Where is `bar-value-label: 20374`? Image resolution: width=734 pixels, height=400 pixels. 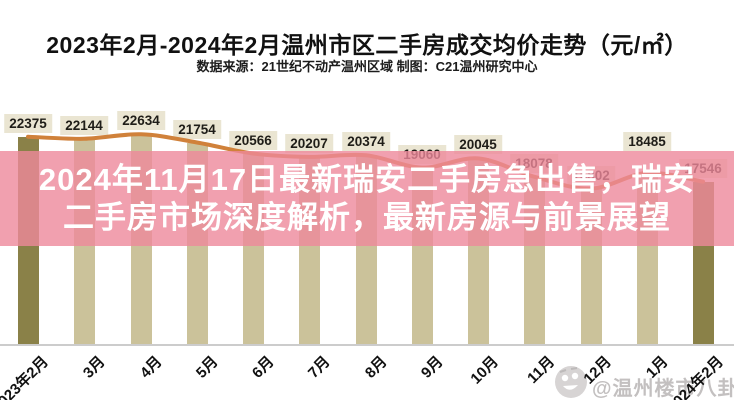 bar-value-label: 20374 is located at coordinates (366, 142).